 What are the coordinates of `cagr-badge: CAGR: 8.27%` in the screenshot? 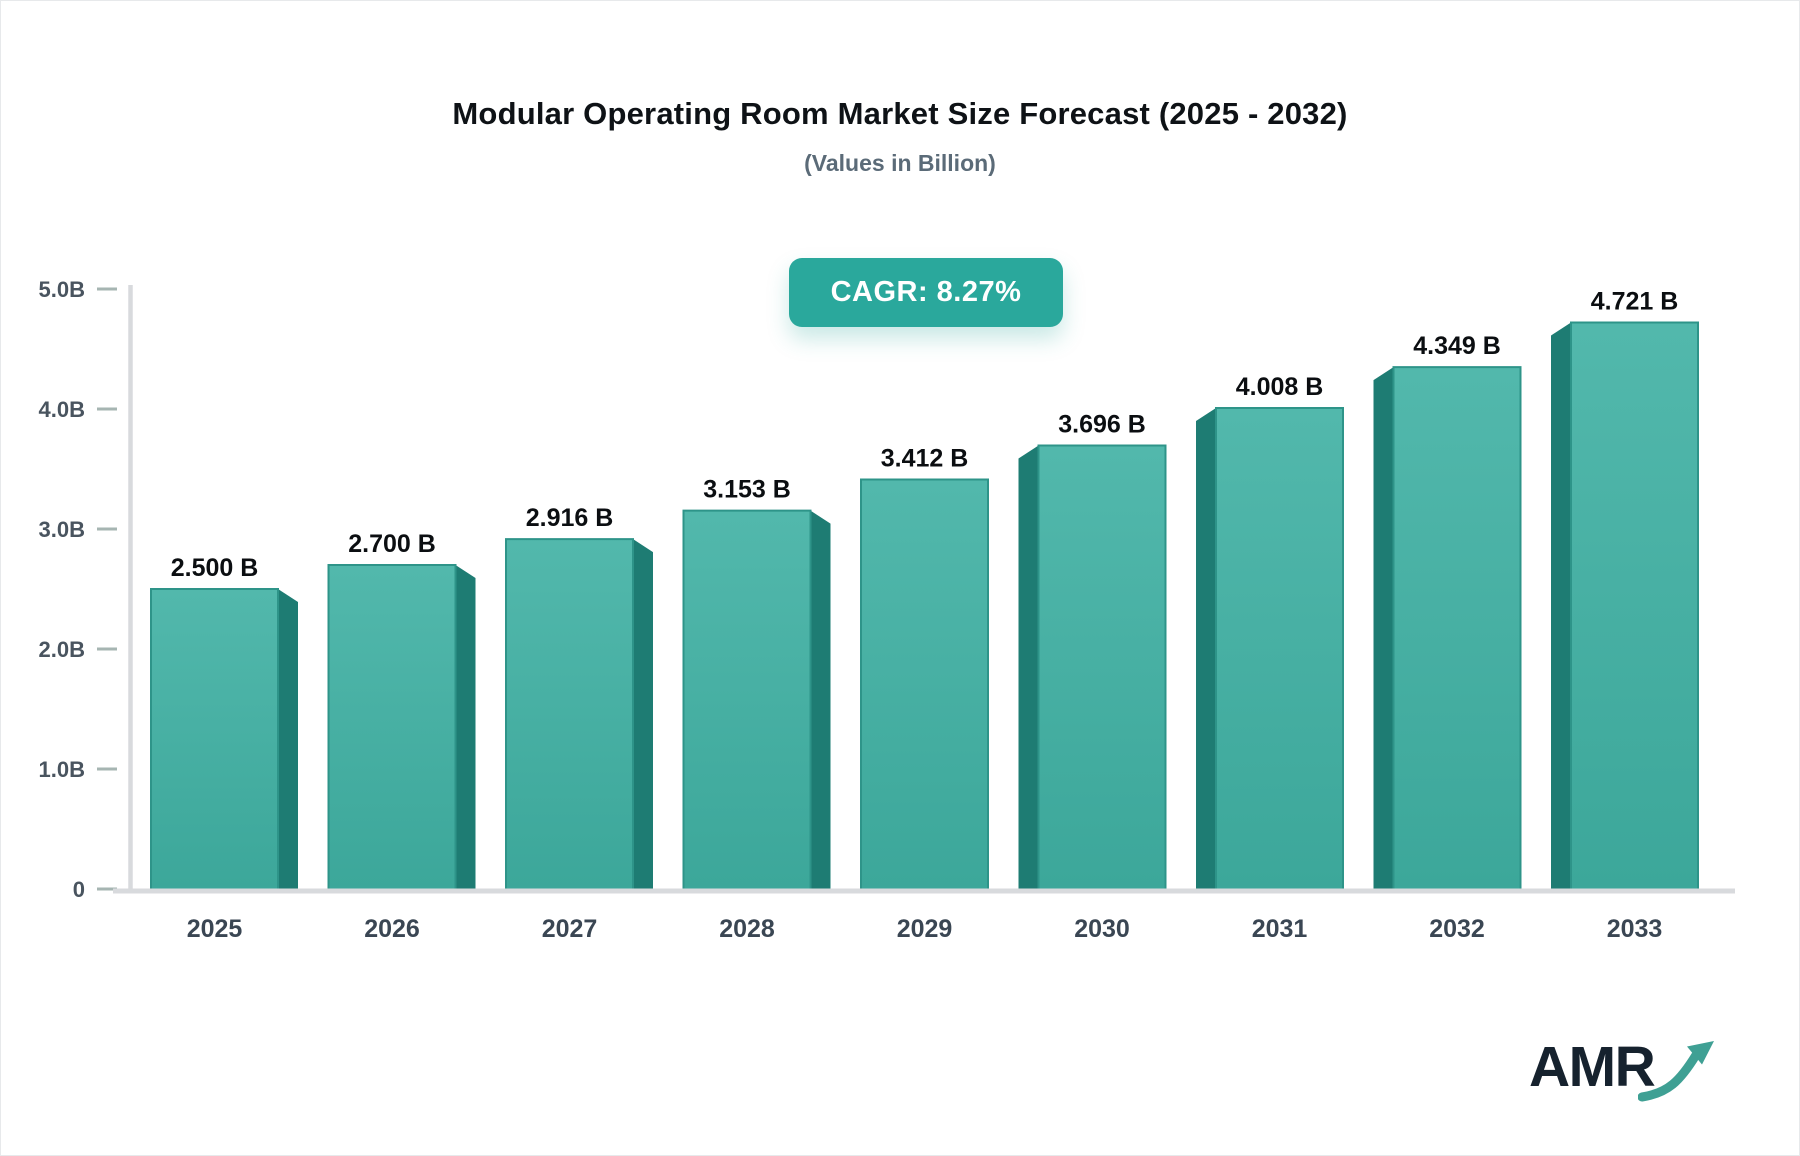 It's located at (926, 292).